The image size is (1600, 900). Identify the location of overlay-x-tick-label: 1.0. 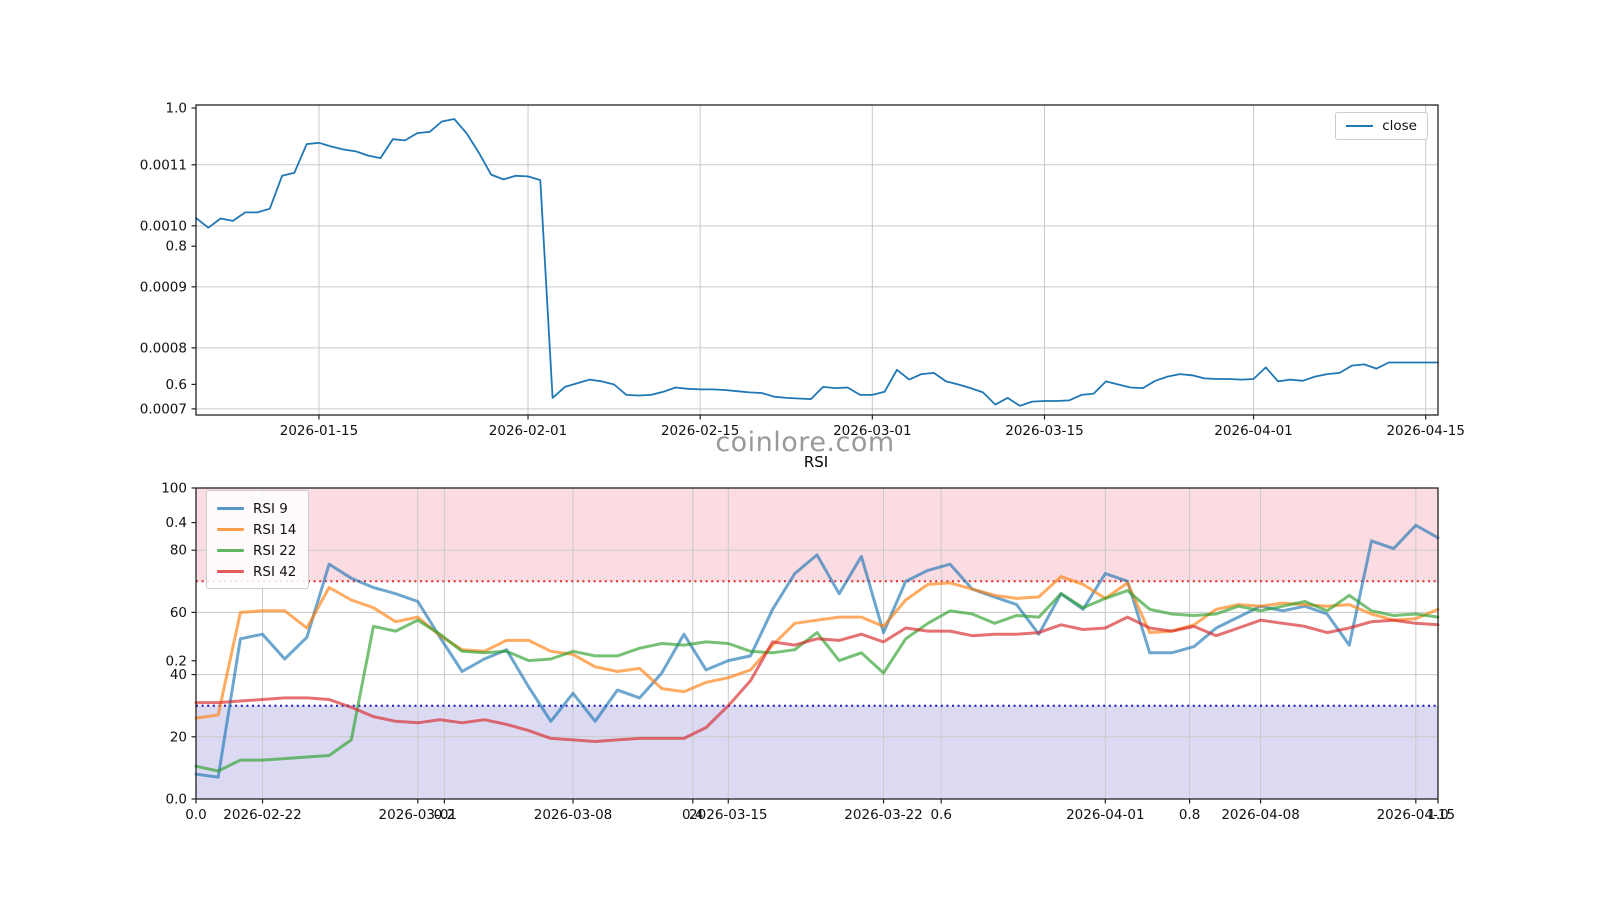
(1437, 815).